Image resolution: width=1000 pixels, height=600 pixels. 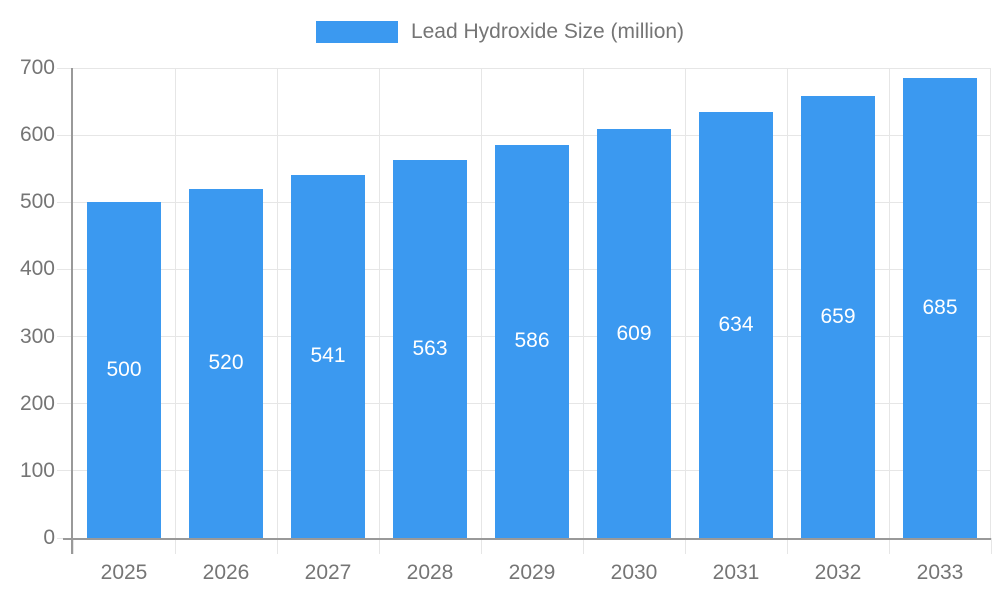 I want to click on y-axis-label: 600, so click(x=37, y=135).